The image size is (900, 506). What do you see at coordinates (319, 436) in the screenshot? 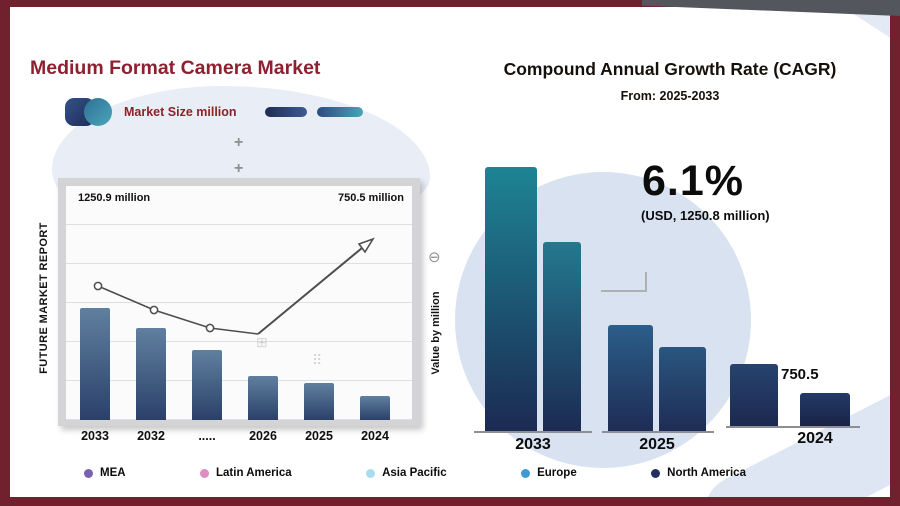
I see `left-axis-label-2025: 2025` at bounding box center [319, 436].